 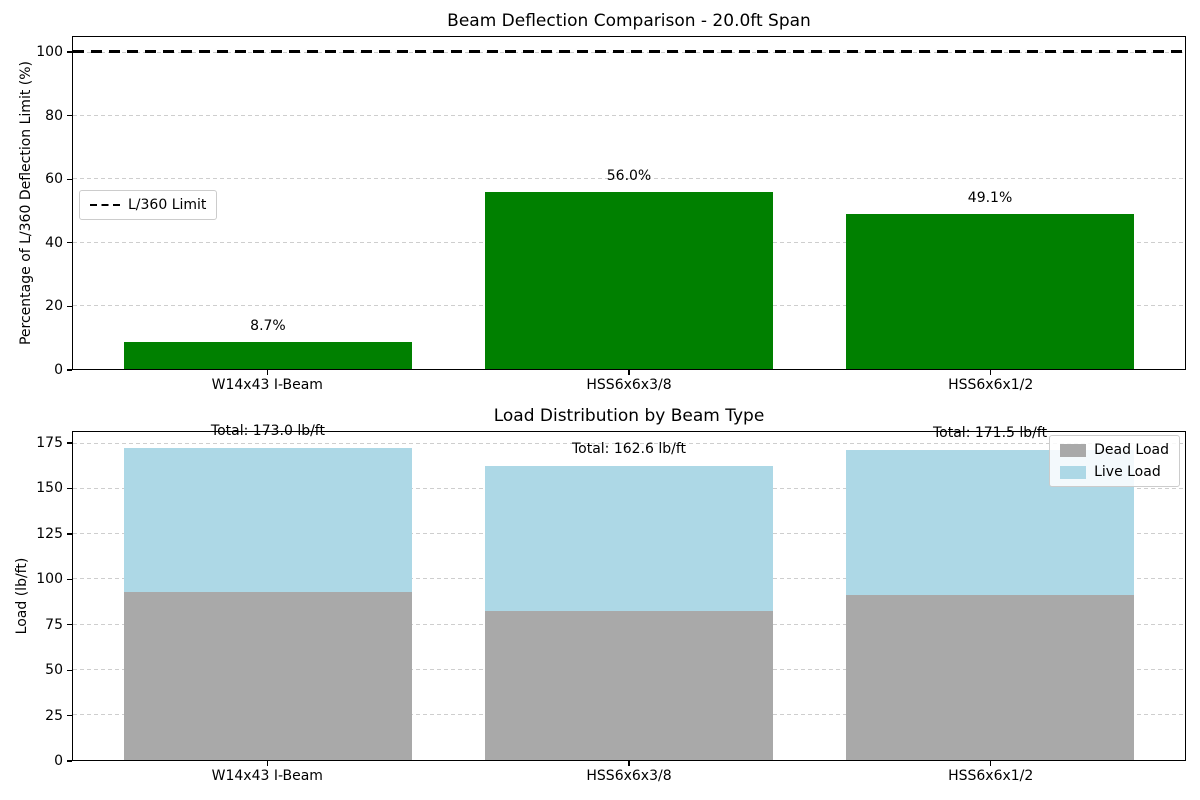 I want to click on total-load-label: Total: 171.5 lb/ft, so click(x=990, y=433).